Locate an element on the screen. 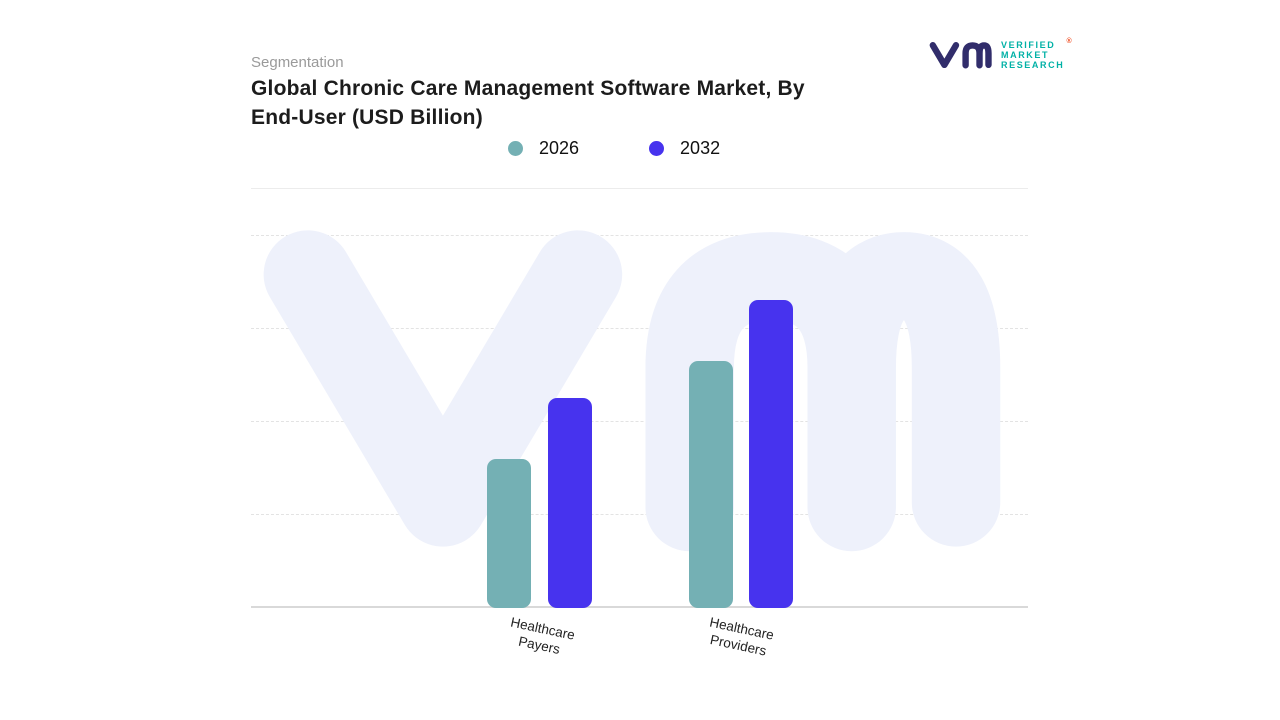 This screenshot has width=1280, height=720. vmr-logo-wordmark: VERIFIED MARKET RESEARCH ® is located at coordinates (1037, 54).